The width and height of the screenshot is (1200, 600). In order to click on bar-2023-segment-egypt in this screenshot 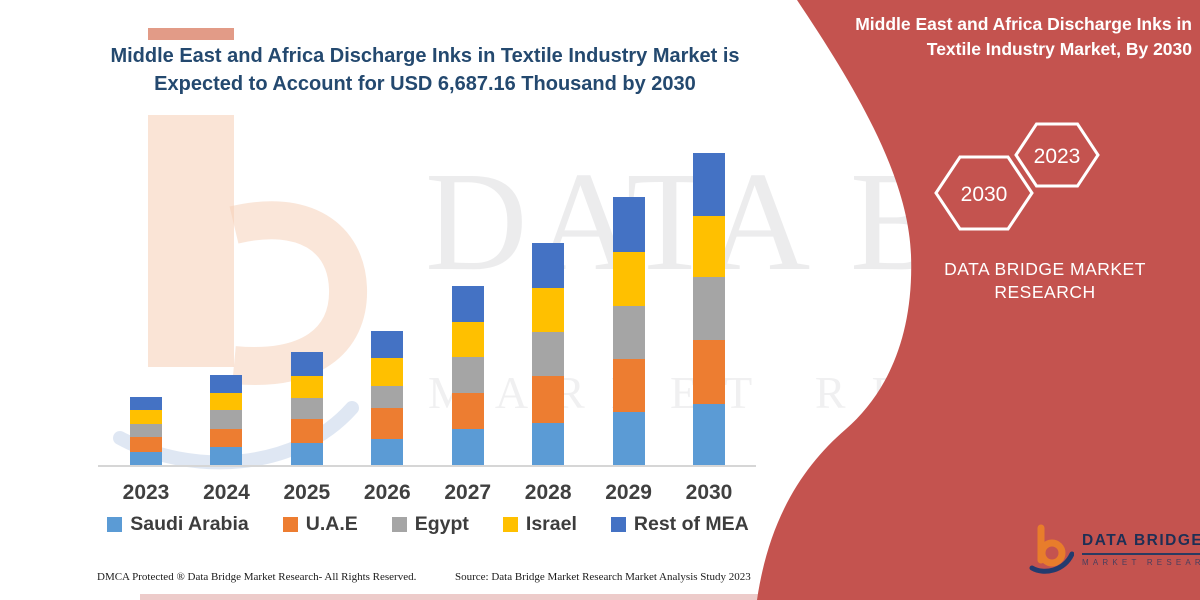, I will do `click(146, 431)`.